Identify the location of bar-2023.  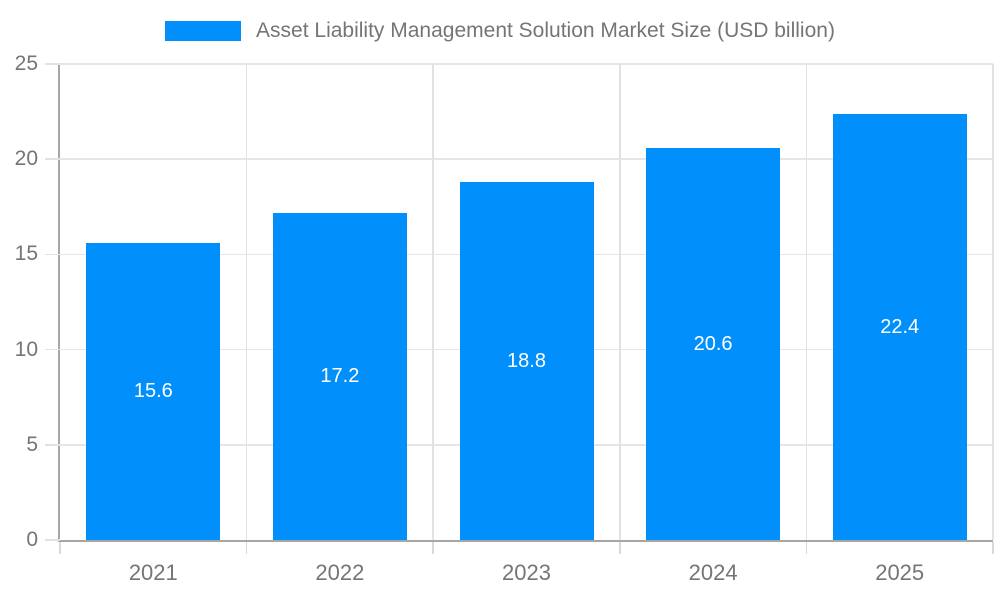
(526, 361).